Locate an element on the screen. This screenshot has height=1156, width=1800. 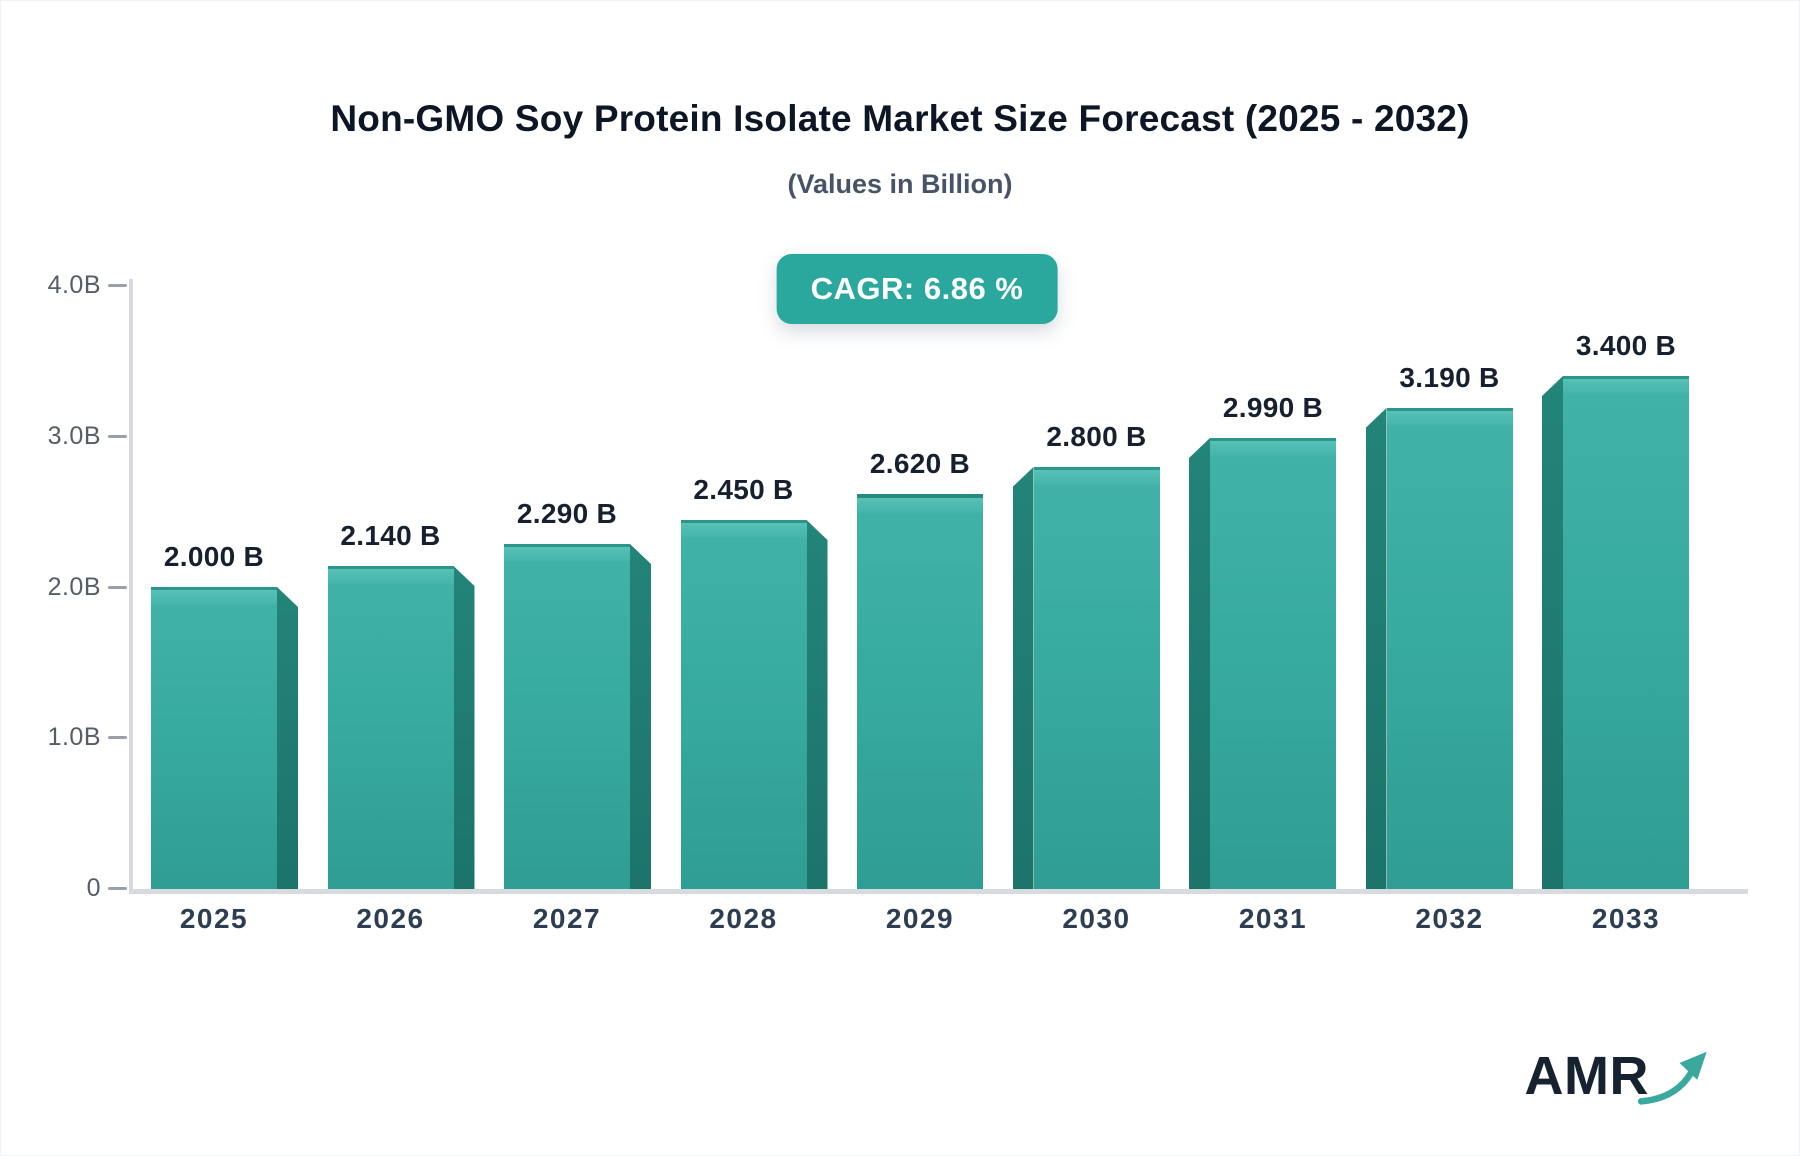
chart-subtitle: (Values in Billion) is located at coordinates (900, 184).